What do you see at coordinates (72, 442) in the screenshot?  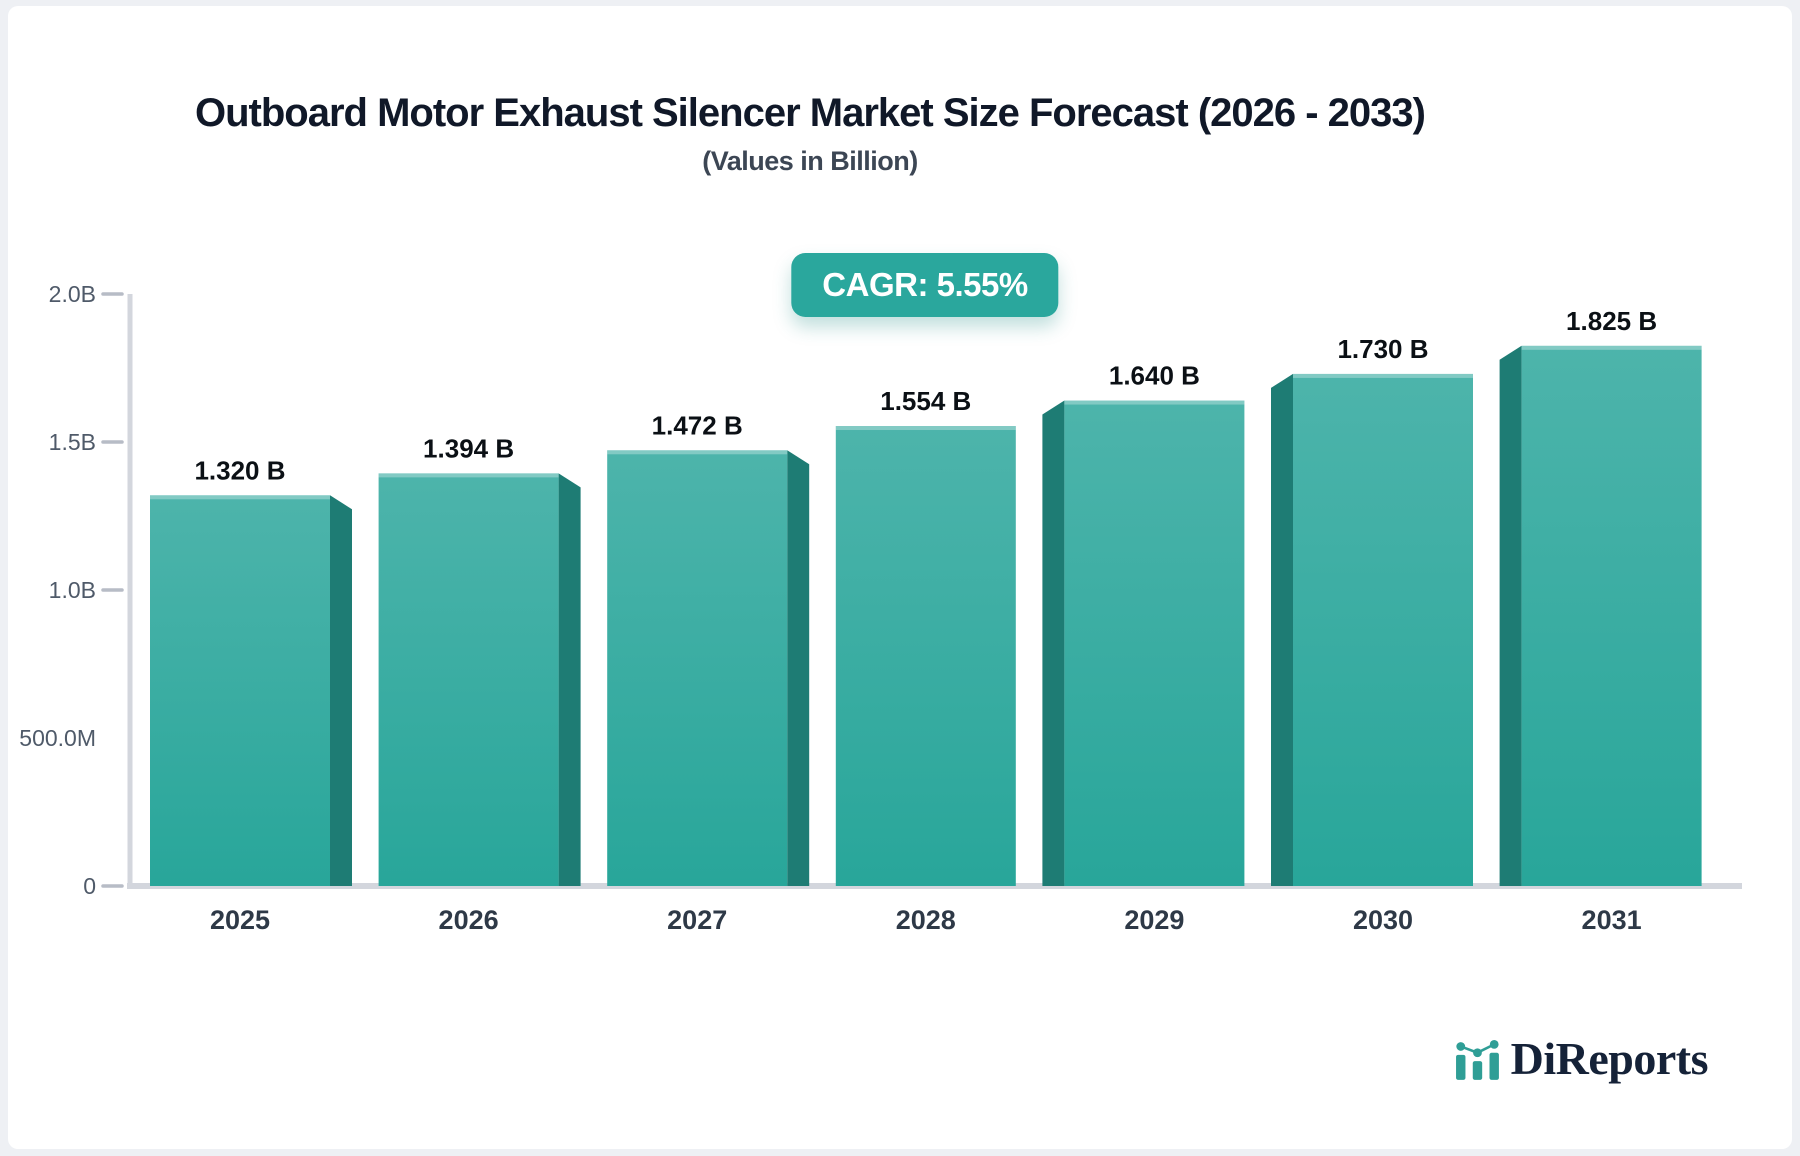 I see `y-tick-label: 1.5B` at bounding box center [72, 442].